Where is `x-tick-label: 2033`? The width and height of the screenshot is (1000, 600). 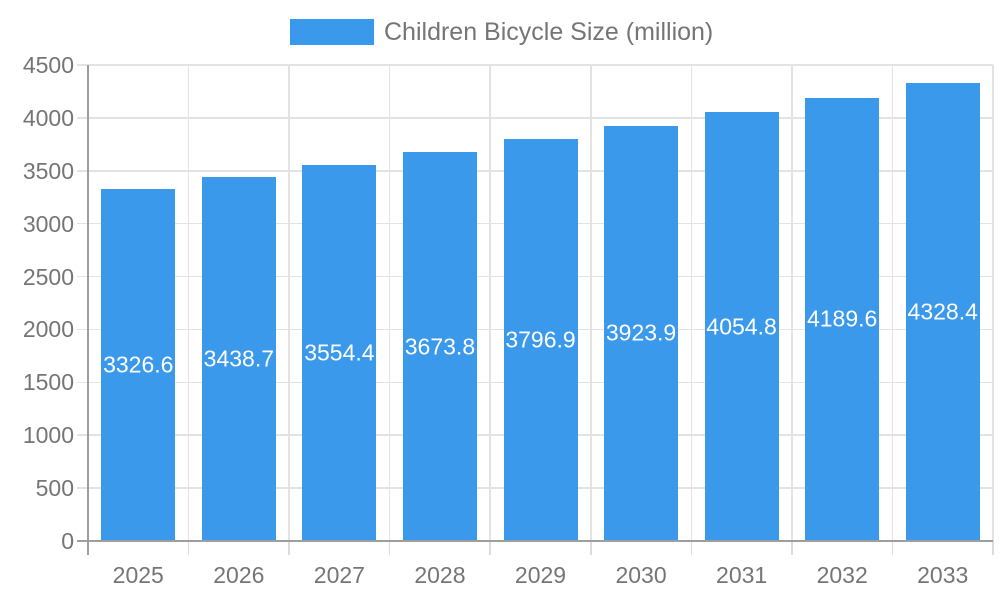
x-tick-label: 2033 is located at coordinates (943, 575).